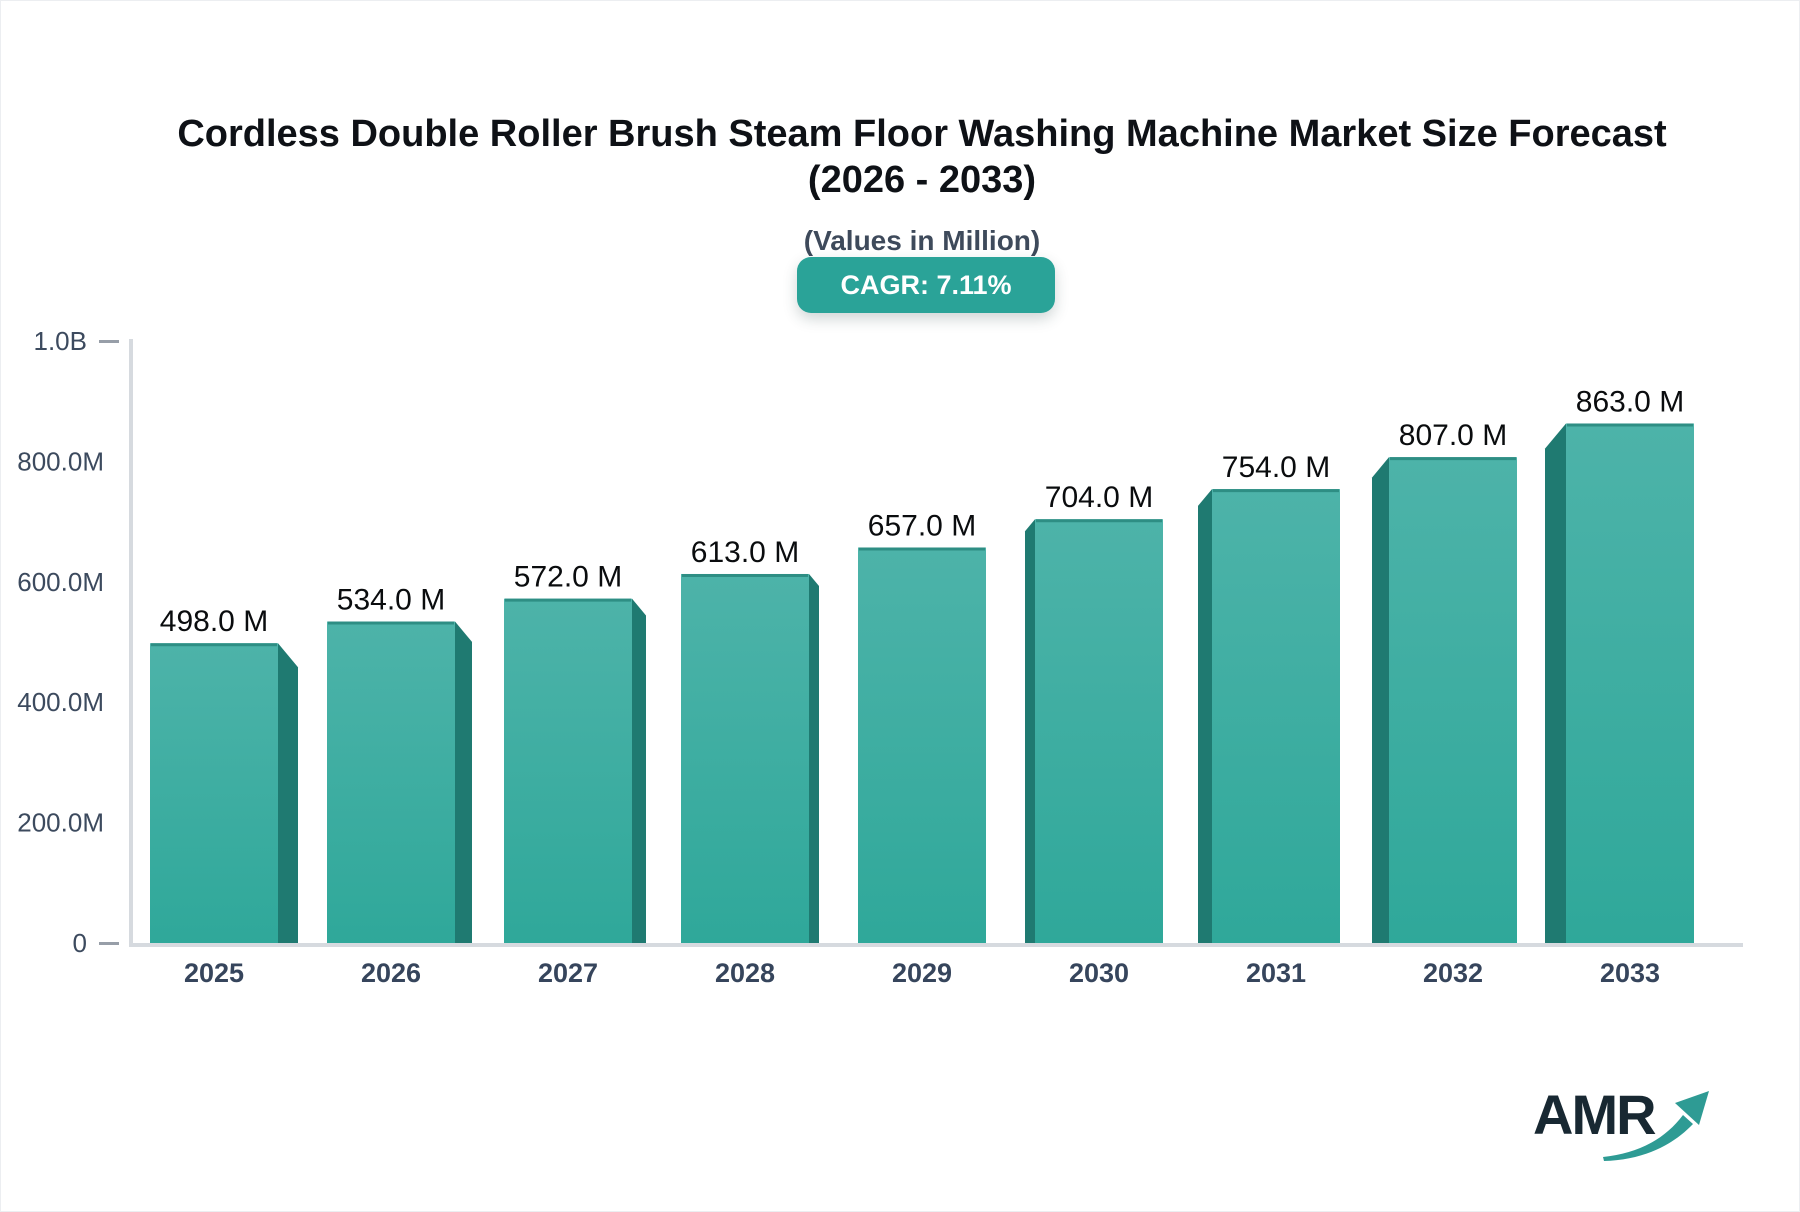 The width and height of the screenshot is (1800, 1212). Describe the element at coordinates (936, 945) in the screenshot. I see `x-axis-line` at that location.